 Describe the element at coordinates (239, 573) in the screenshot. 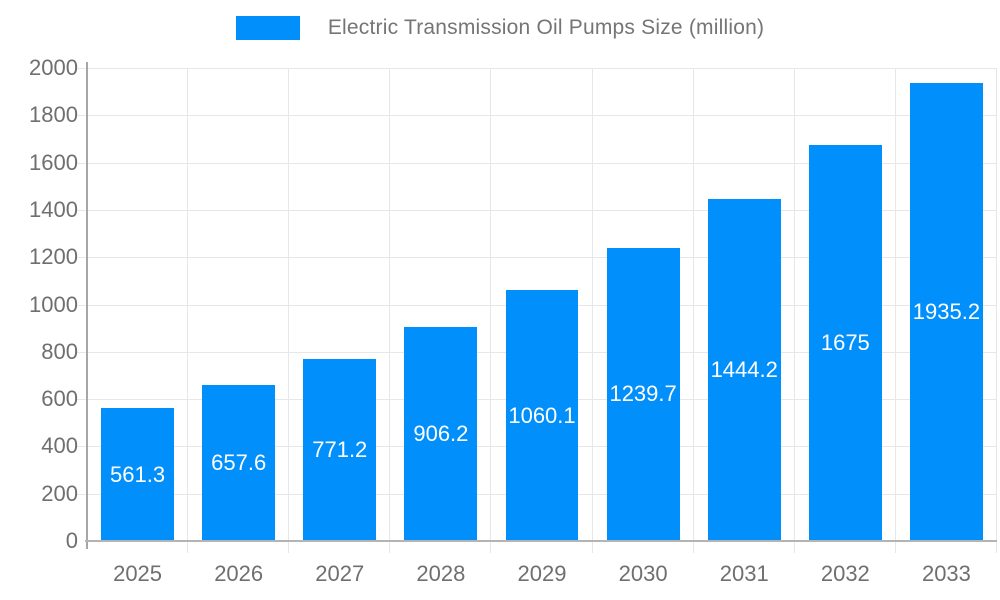

I see `x-axis-tick-label: 2026` at that location.